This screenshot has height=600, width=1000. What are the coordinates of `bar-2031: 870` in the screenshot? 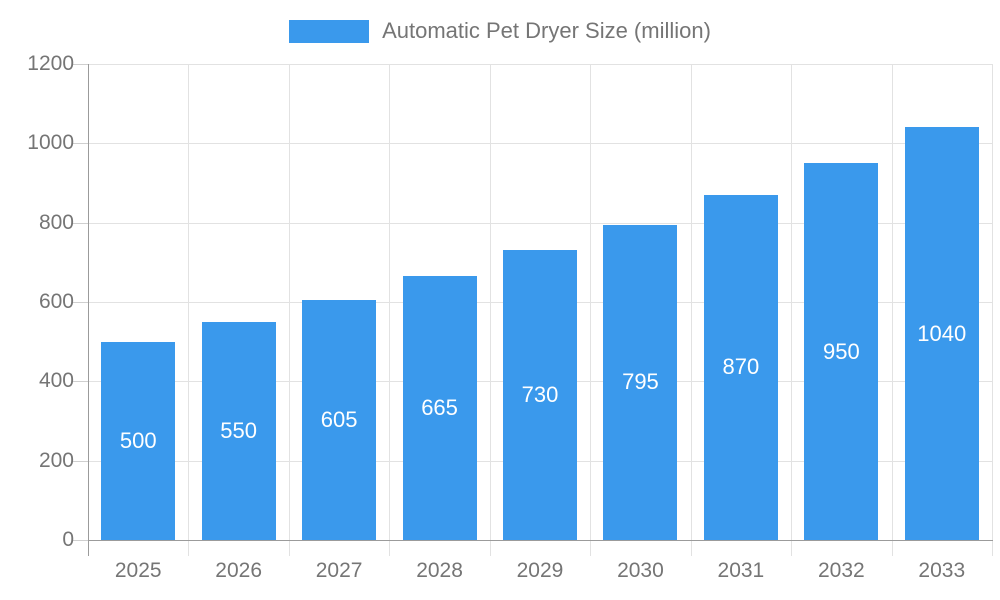 It's located at (740, 367).